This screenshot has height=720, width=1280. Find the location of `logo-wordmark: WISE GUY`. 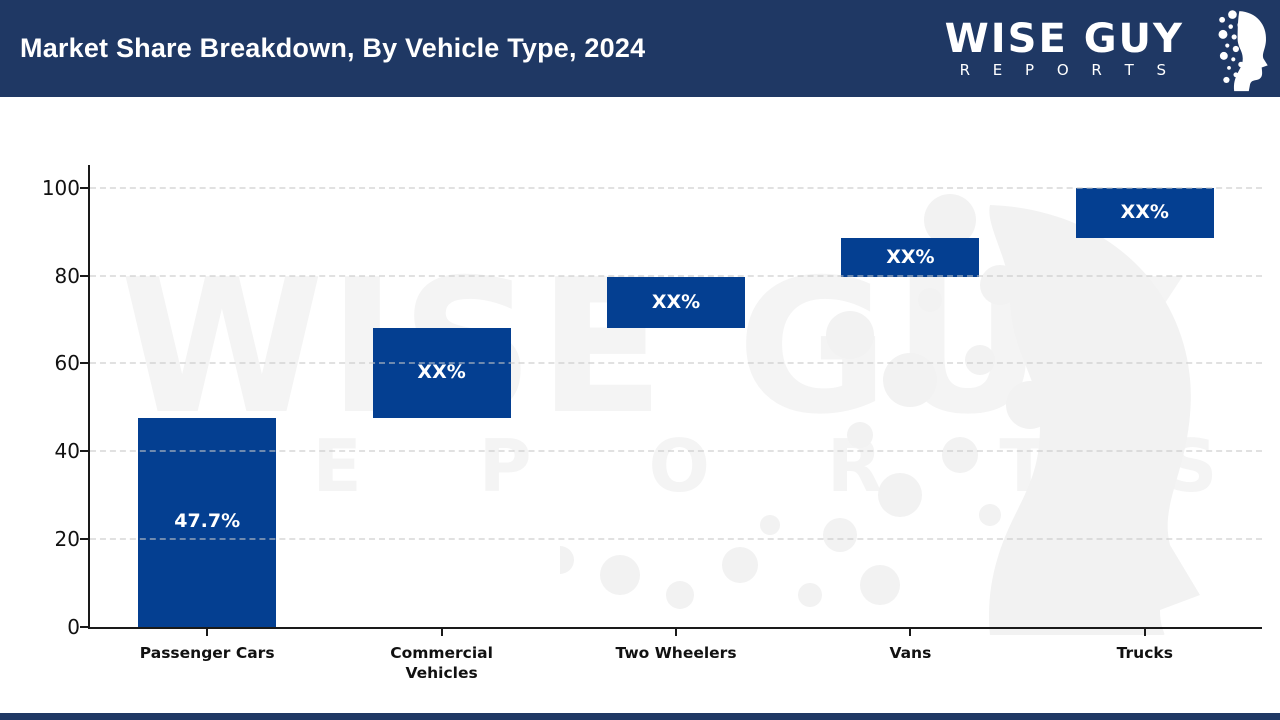

logo-wordmark: WISE GUY is located at coordinates (1064, 39).